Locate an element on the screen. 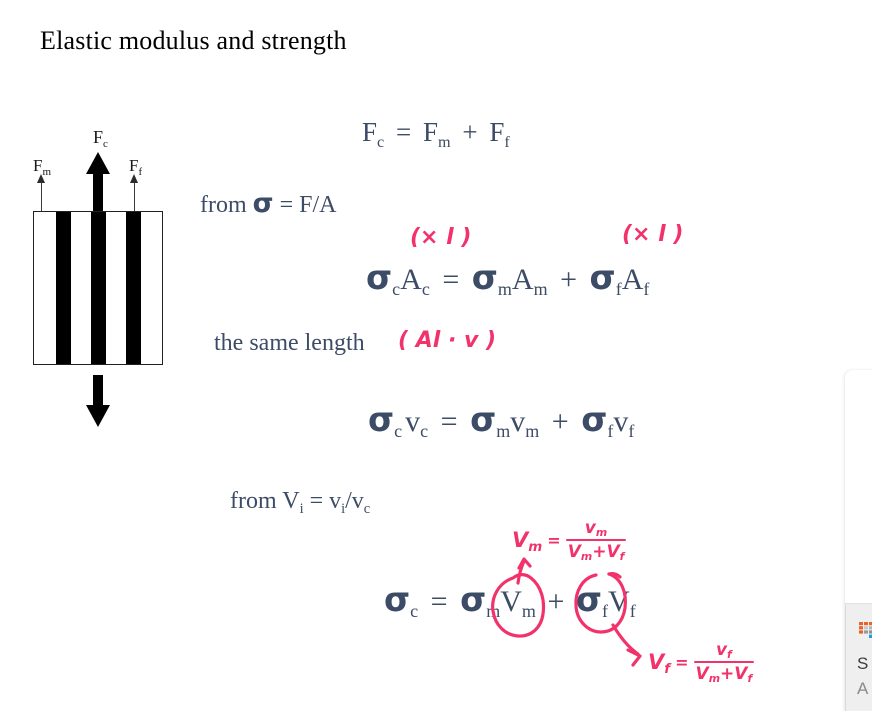 The width and height of the screenshot is (872, 711). right-side-panel: S A is located at coordinates (858, 540).